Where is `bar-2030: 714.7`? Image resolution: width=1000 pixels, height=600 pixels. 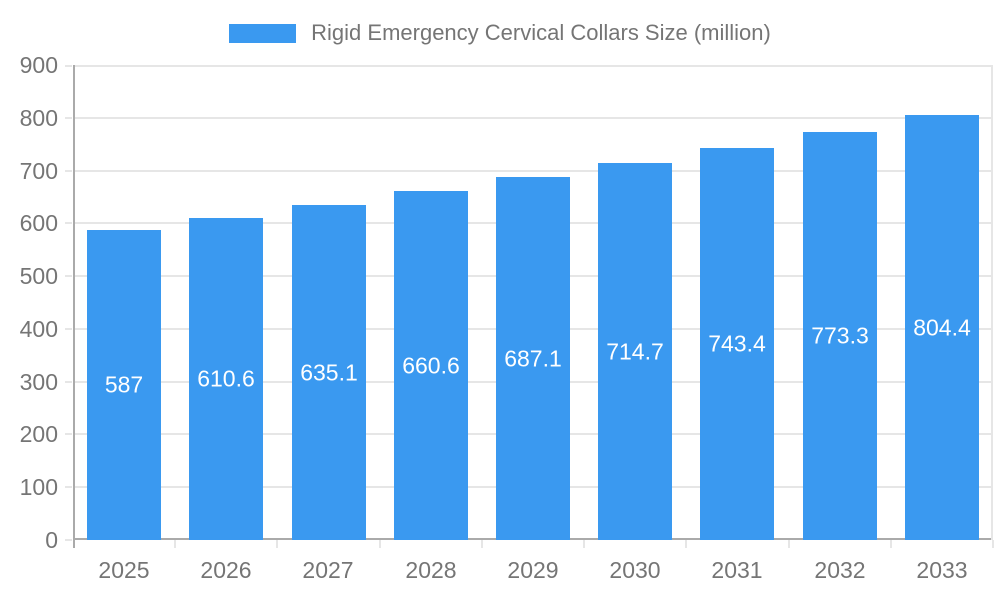
bar-2030: 714.7 is located at coordinates (635, 351).